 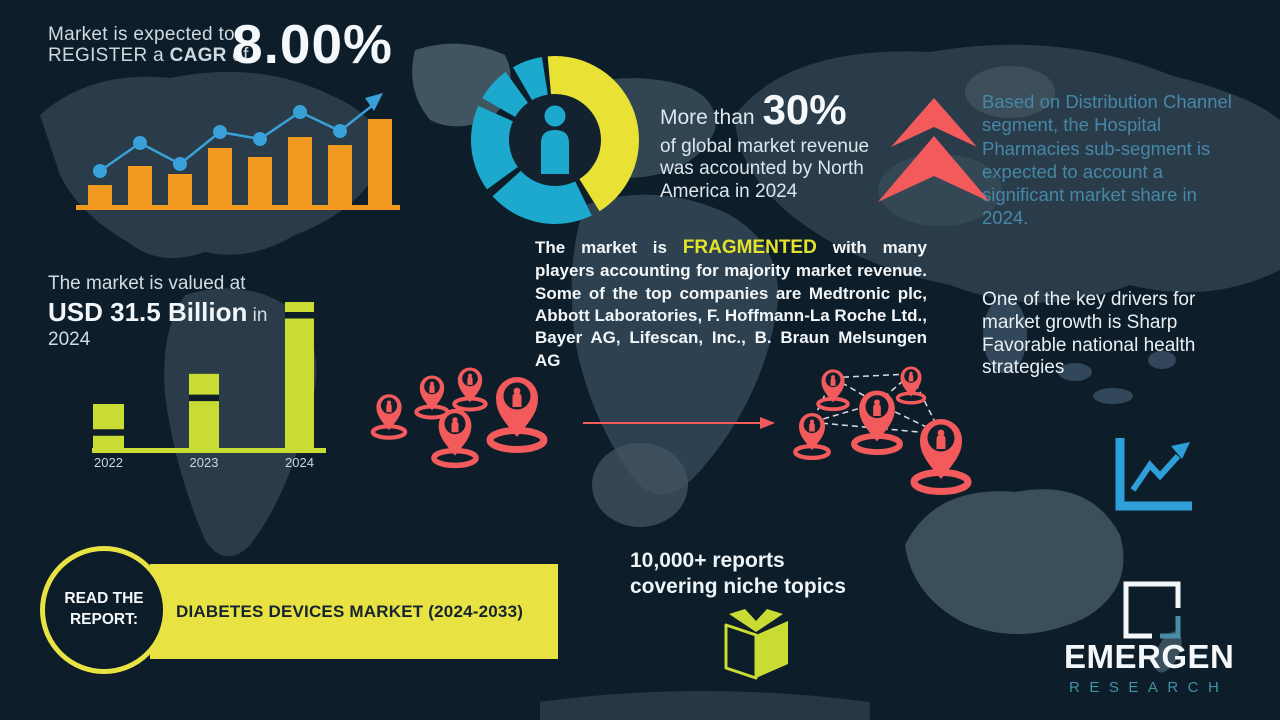 What do you see at coordinates (108, 462) in the screenshot?
I see `svg-text: 2022` at bounding box center [108, 462].